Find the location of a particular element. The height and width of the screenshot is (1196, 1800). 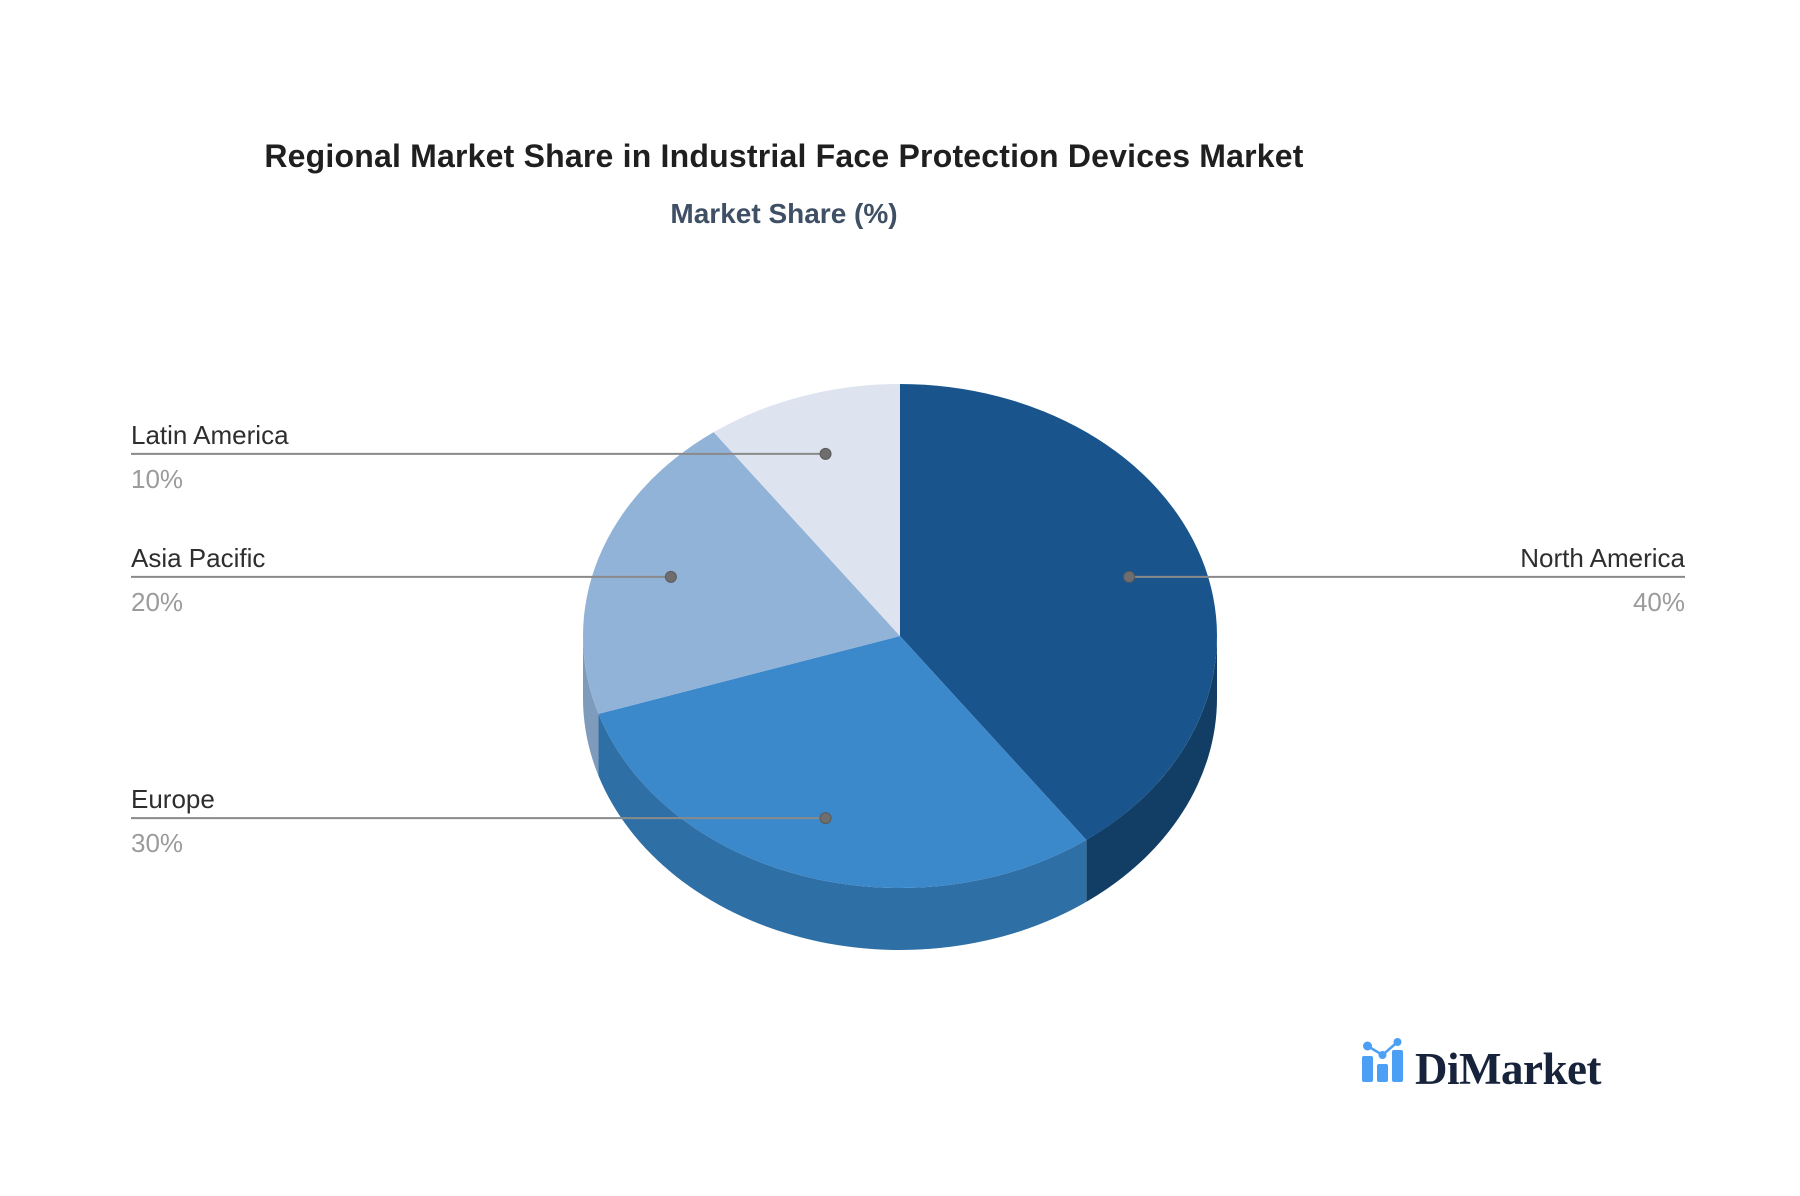

pie-slice-north-america is located at coordinates (1058, 612).